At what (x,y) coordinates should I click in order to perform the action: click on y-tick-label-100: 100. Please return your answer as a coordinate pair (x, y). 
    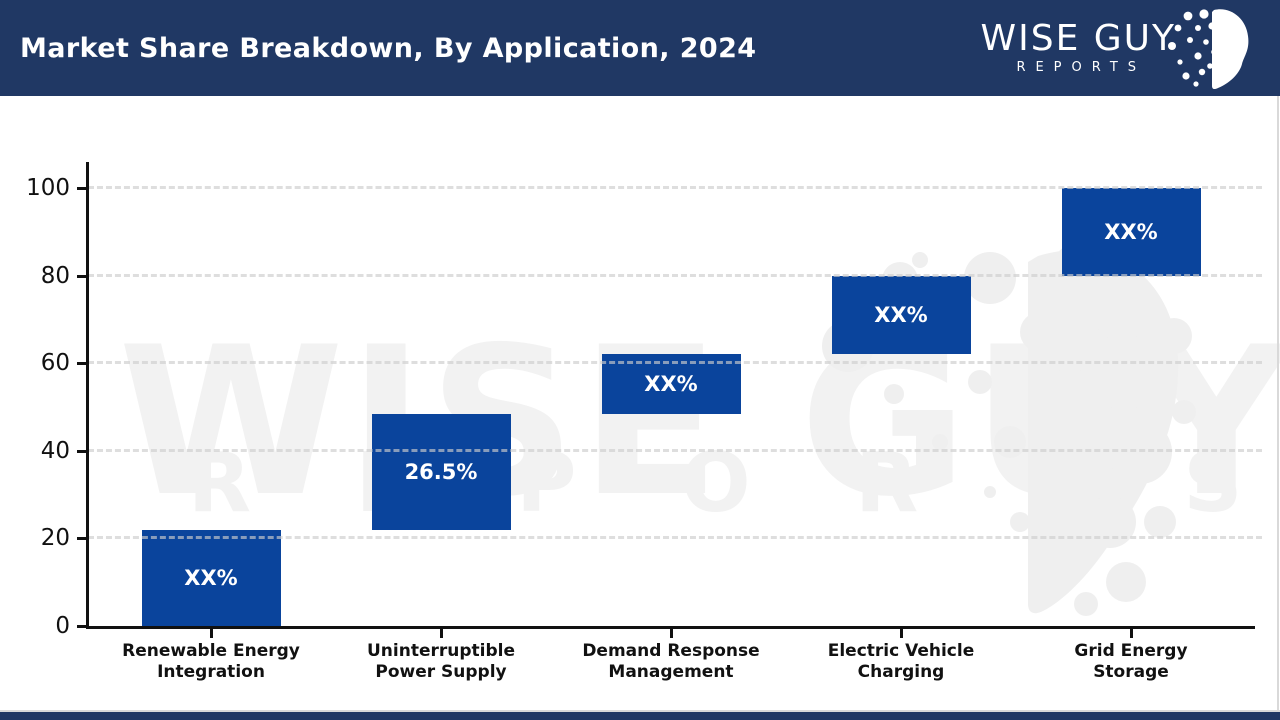
    Looking at the image, I should click on (48, 188).